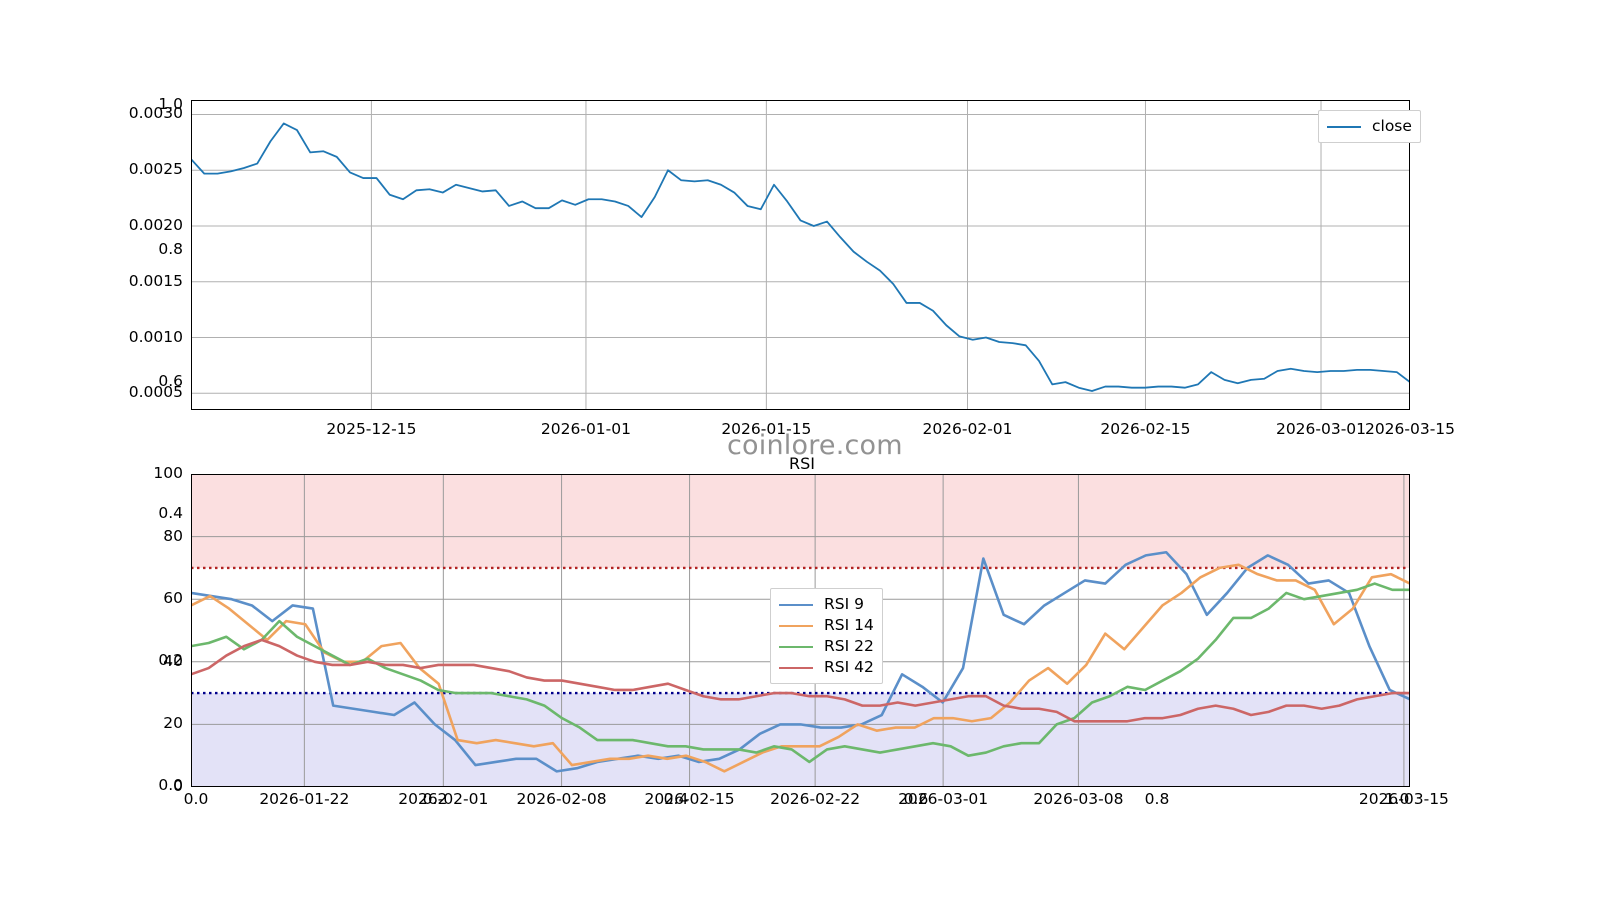  What do you see at coordinates (849, 645) in the screenshot?
I see `legend-item-label: RSI 22` at bounding box center [849, 645].